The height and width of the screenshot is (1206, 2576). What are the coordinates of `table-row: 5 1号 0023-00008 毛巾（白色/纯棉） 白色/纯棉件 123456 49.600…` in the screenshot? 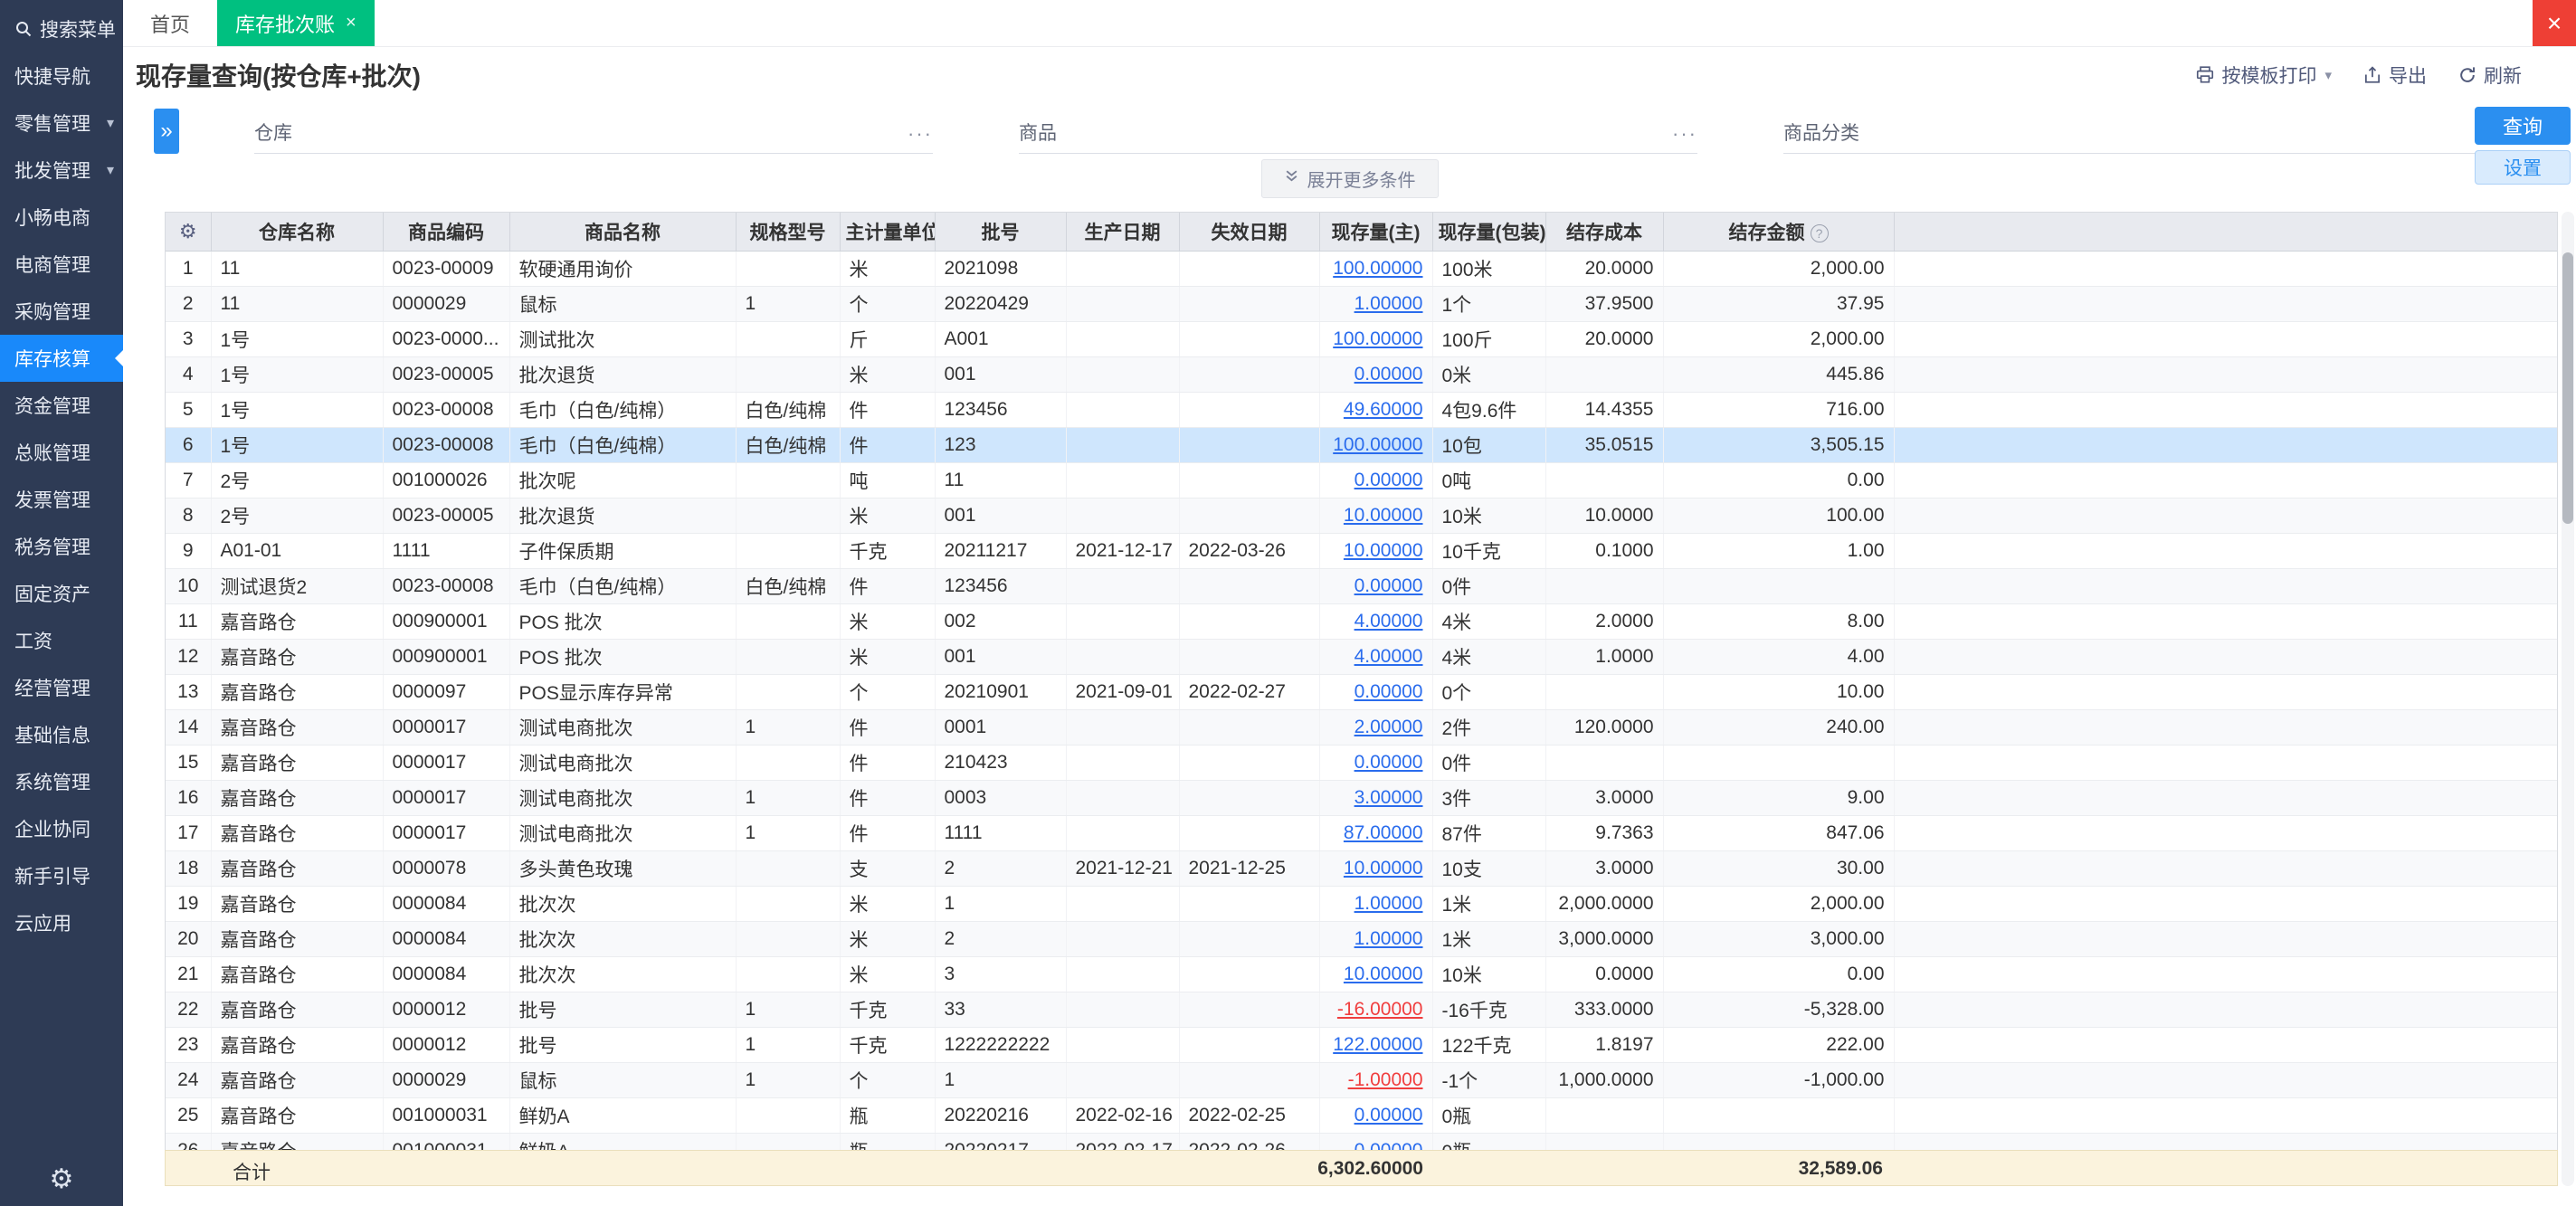 It's located at (1361, 410).